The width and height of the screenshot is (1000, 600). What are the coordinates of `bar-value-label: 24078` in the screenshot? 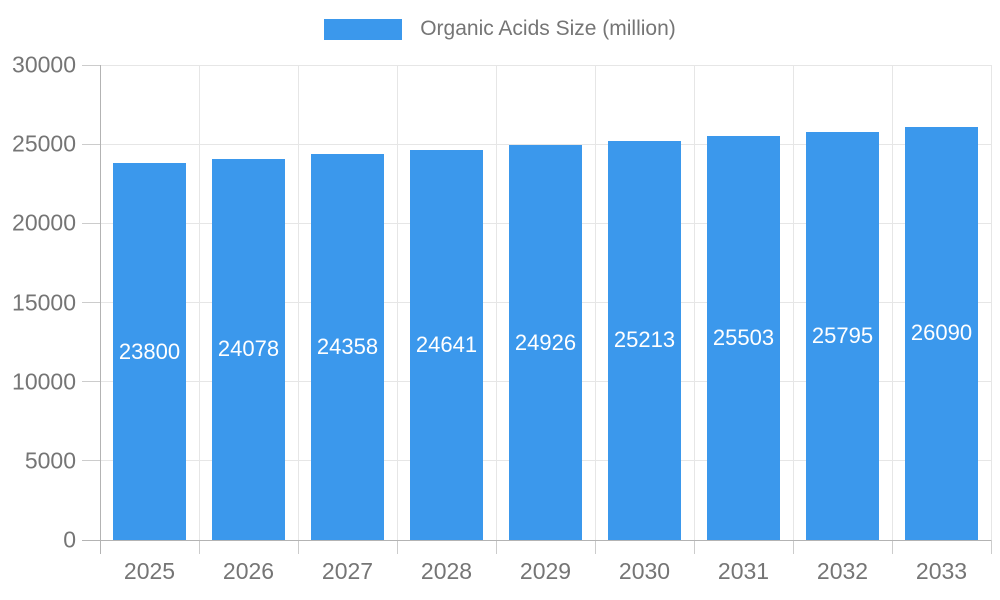 It's located at (248, 349).